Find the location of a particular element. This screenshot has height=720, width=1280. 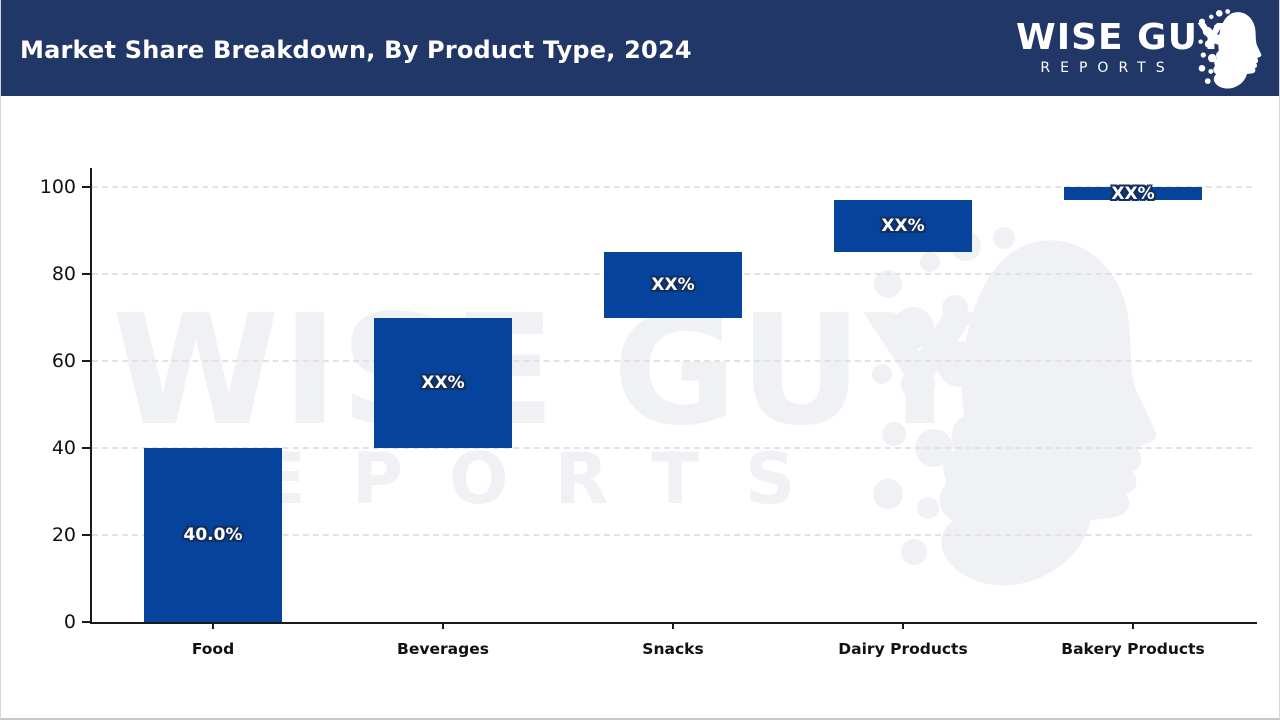

brand-logo-subname: REPORTS is located at coordinates (1107, 68).